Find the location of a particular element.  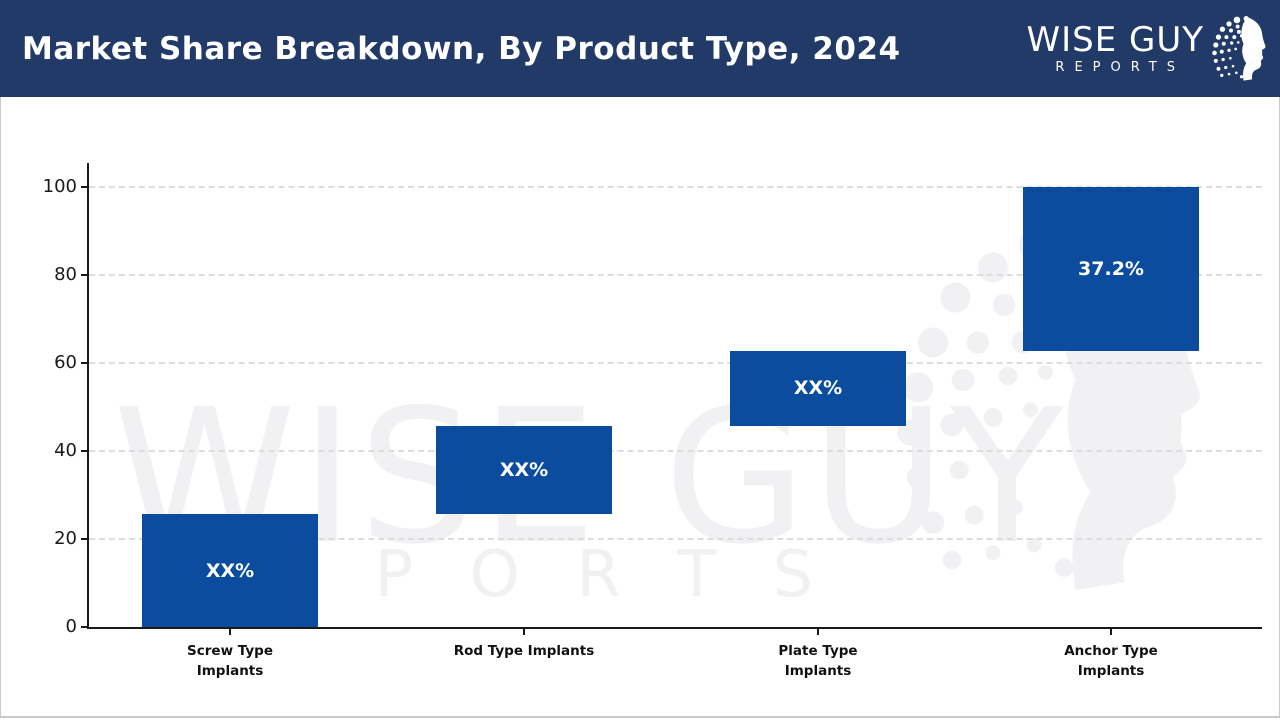

dot-face-icon is located at coordinates (1239, 48).